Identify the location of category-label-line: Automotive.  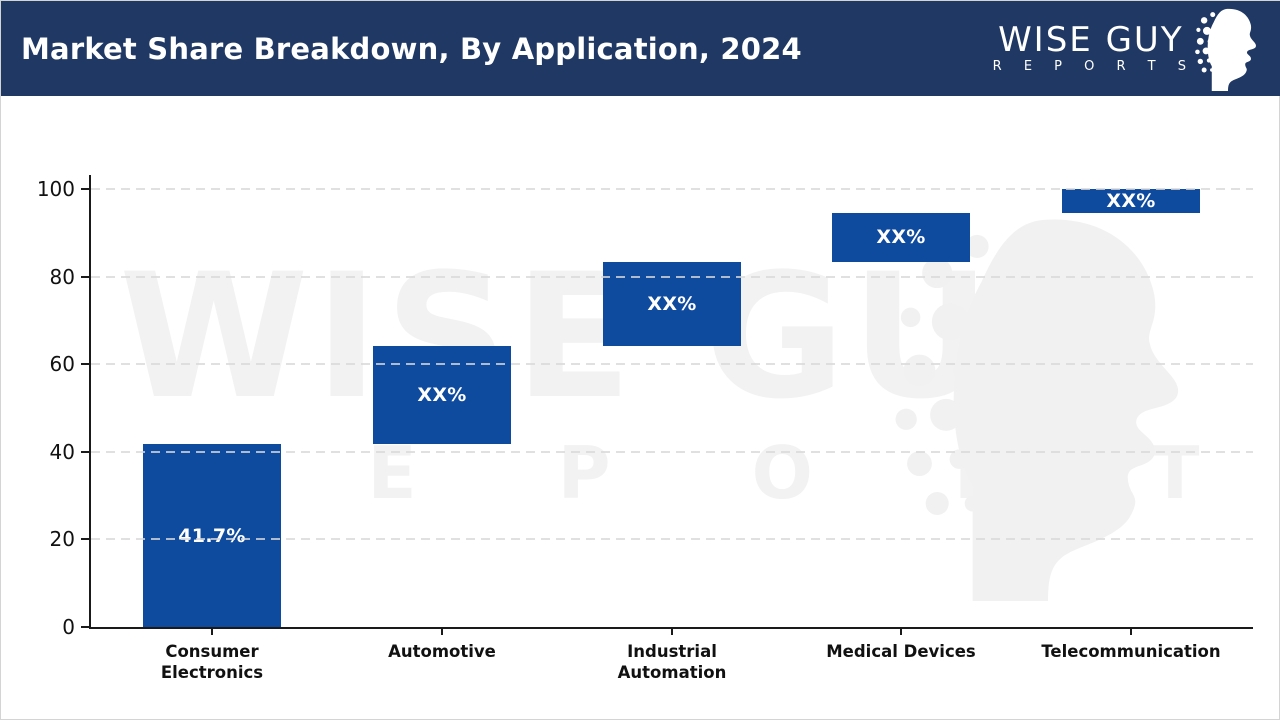
(442, 651).